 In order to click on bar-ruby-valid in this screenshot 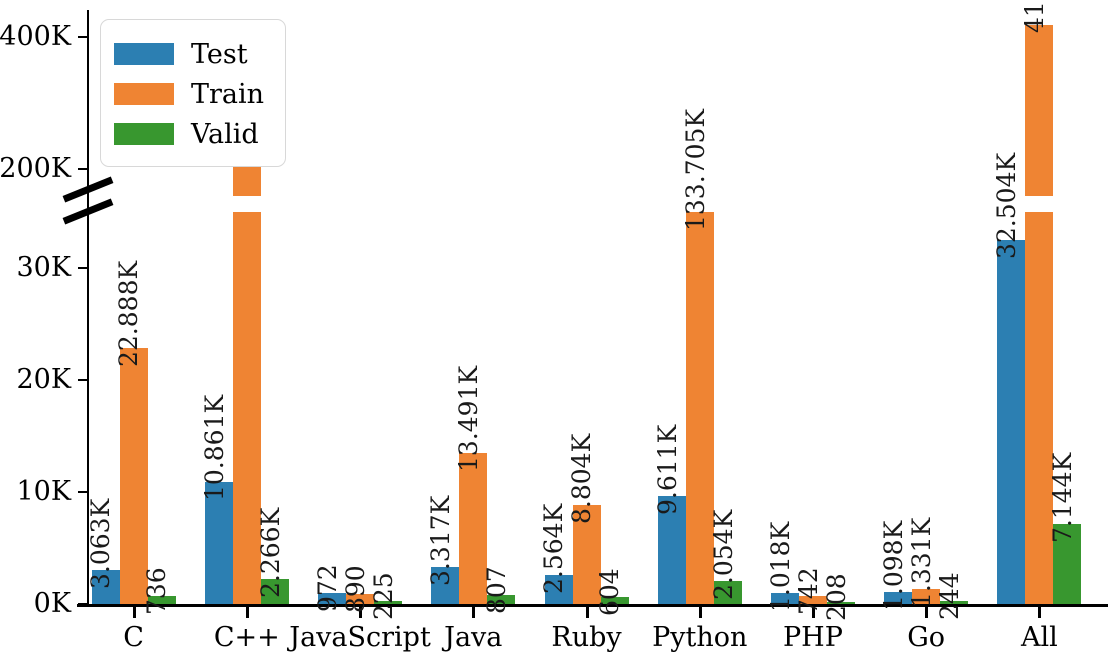, I will do `click(614, 600)`.